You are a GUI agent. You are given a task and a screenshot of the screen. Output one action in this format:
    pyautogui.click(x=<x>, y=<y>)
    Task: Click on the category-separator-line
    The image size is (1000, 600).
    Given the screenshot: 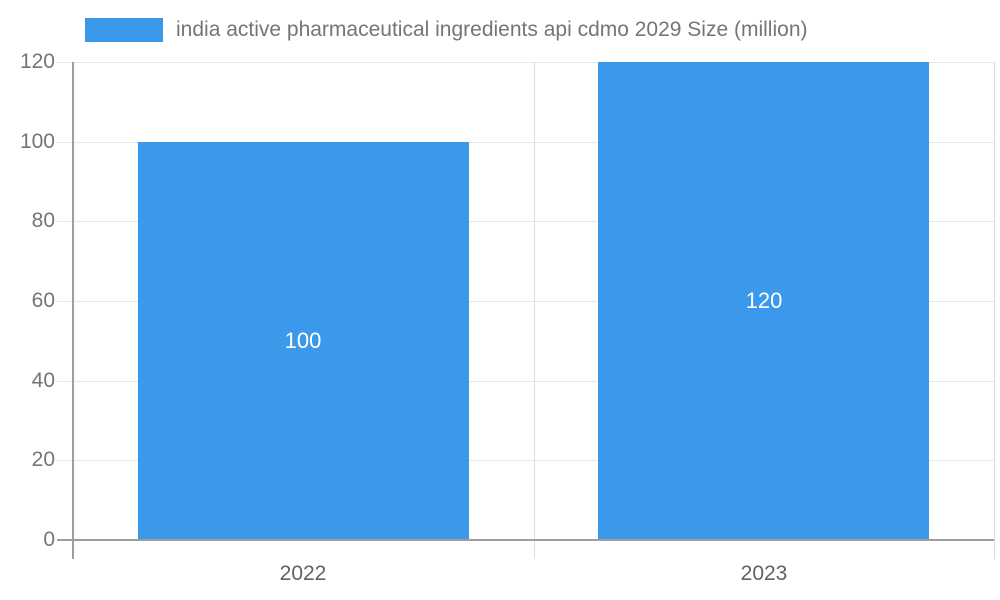 What is the action you would take?
    pyautogui.click(x=534, y=310)
    